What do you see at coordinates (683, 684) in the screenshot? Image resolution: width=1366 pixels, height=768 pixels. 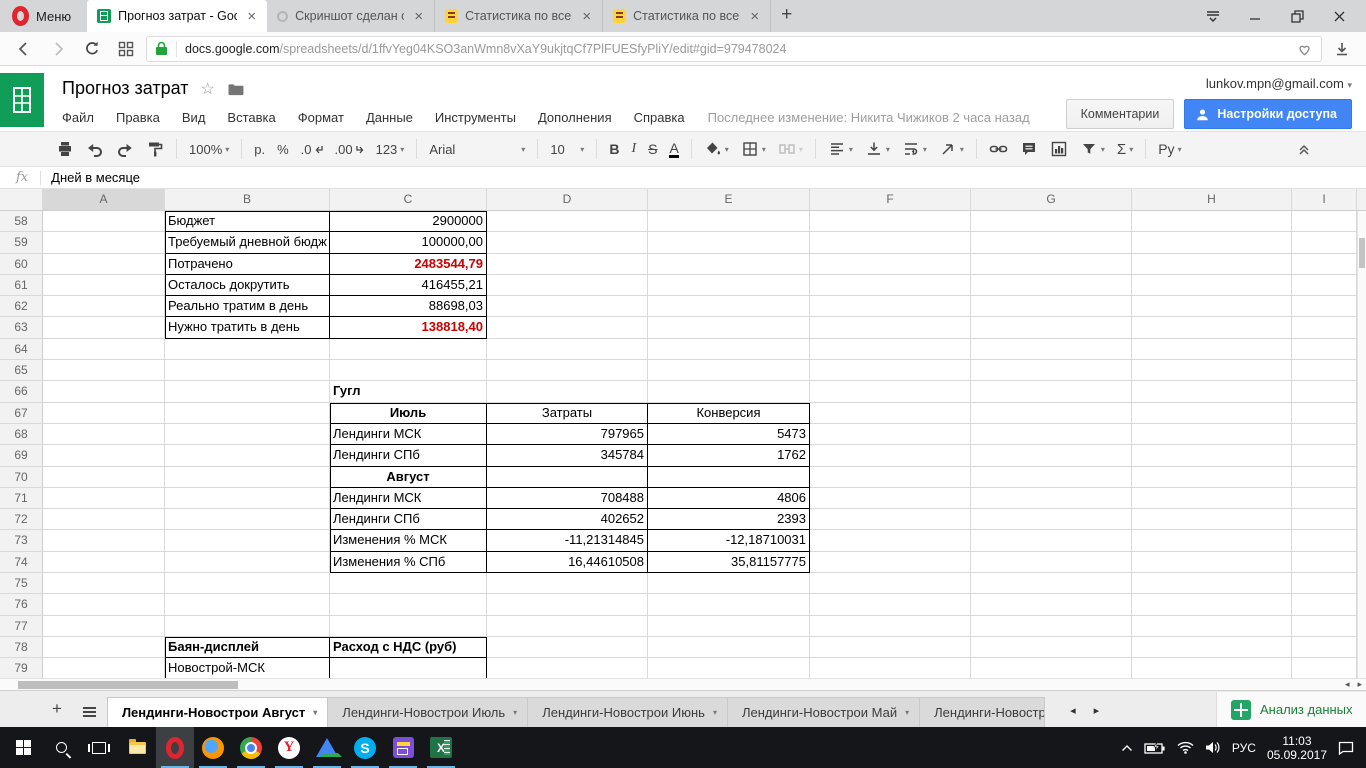 I see `horizontal-scrollbar: ◂ ▸` at bounding box center [683, 684].